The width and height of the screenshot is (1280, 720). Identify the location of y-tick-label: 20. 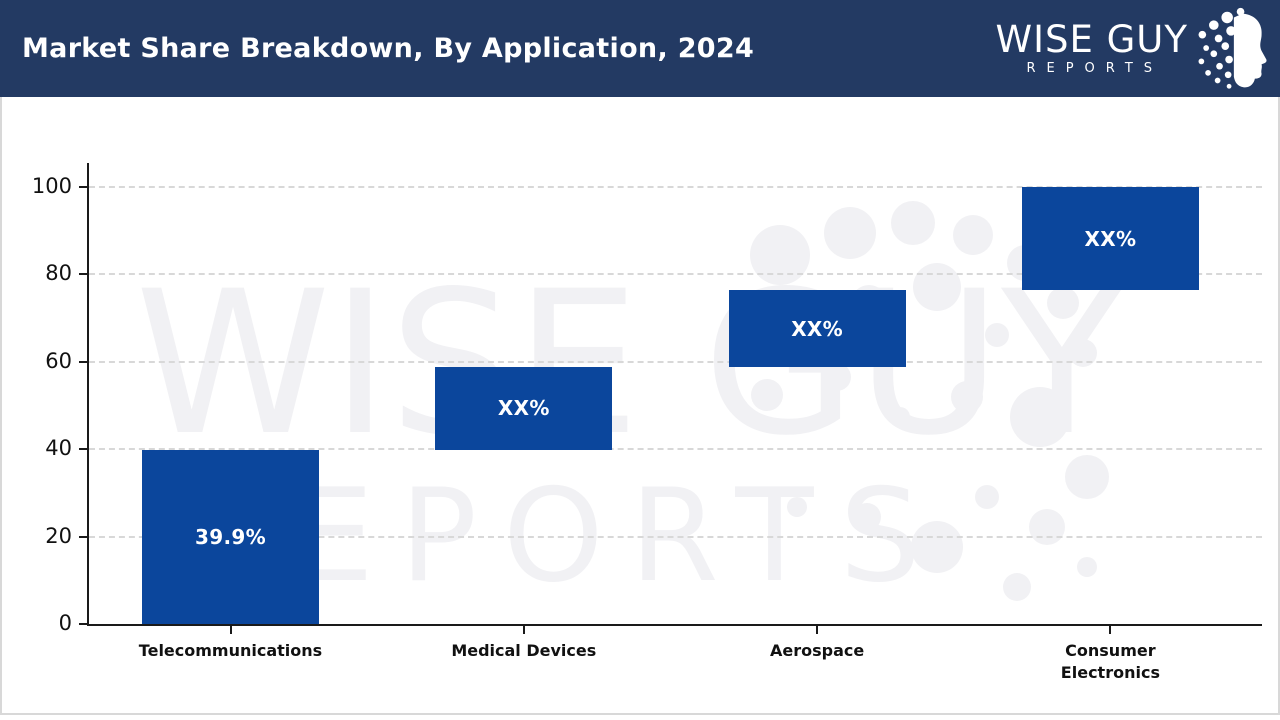
(58, 535).